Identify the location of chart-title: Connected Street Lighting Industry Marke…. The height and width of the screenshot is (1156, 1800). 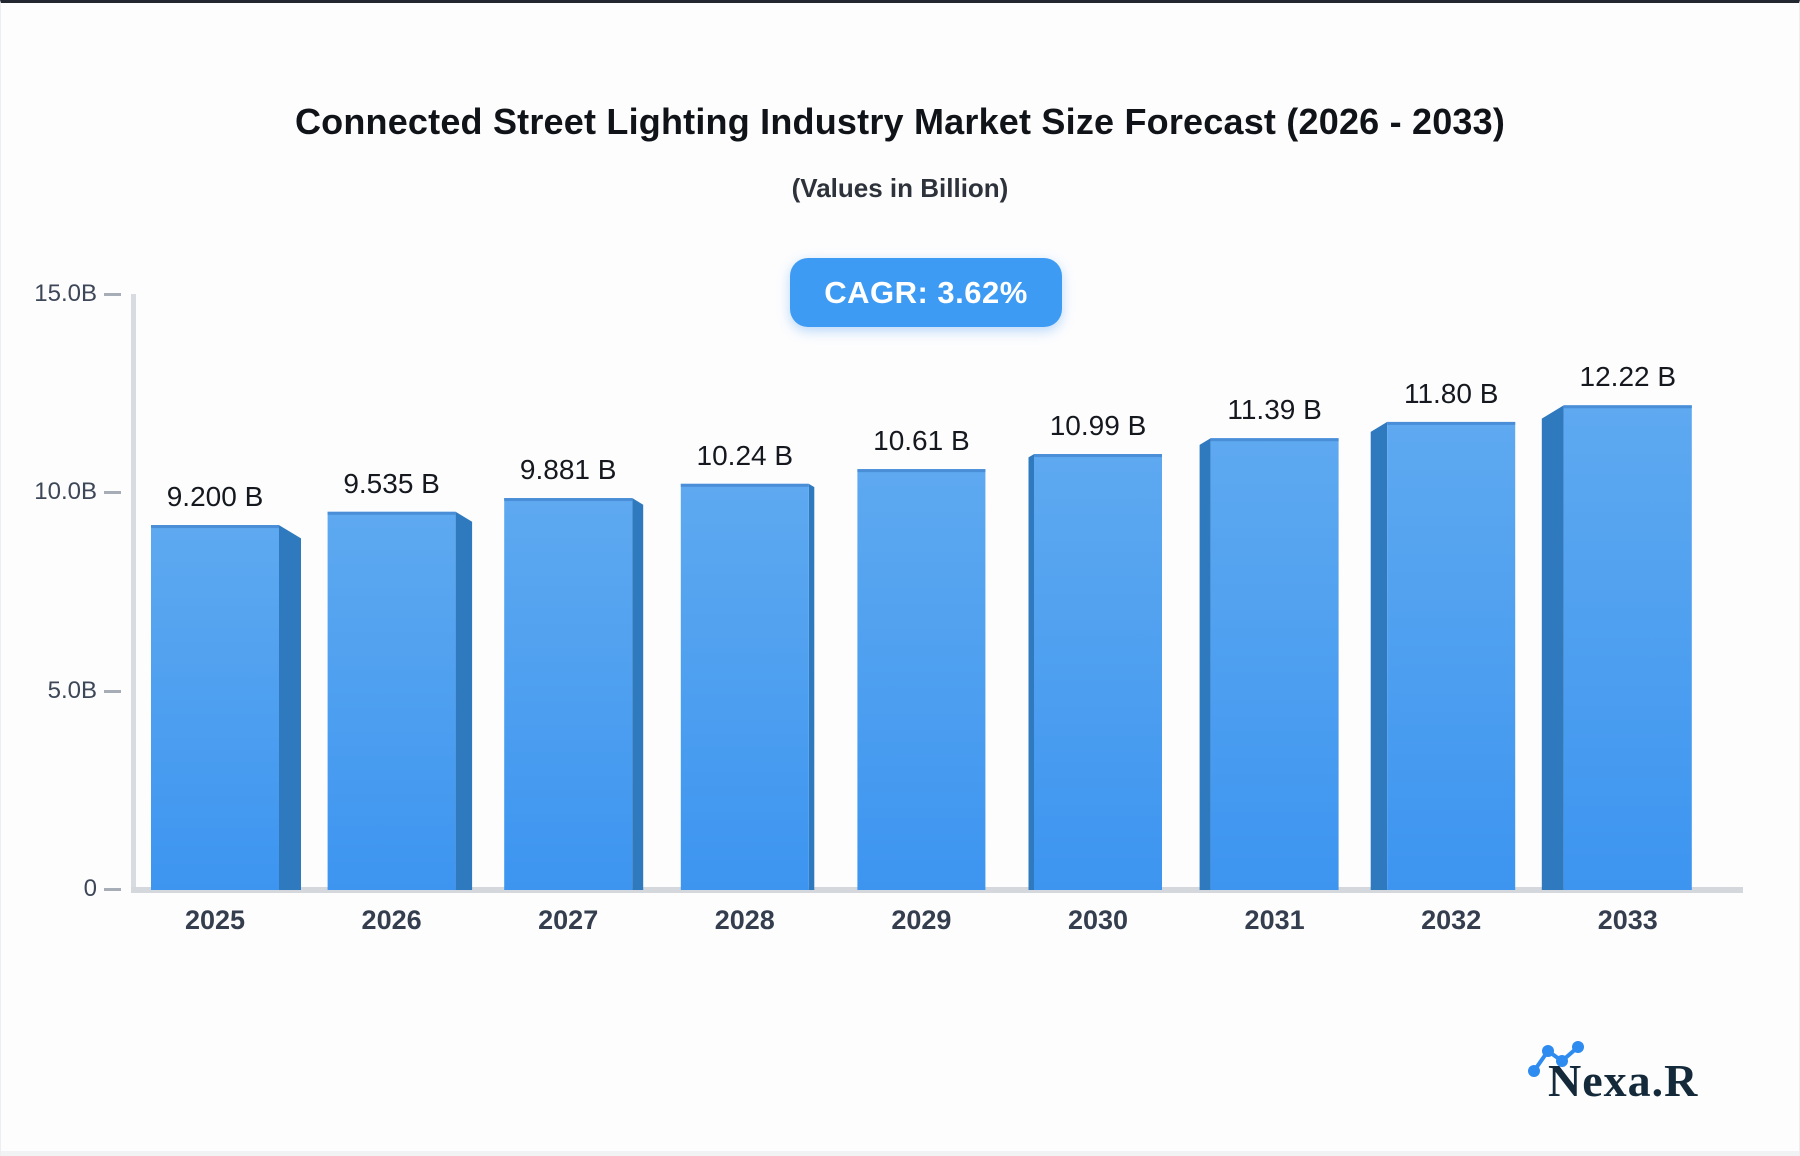
(900, 121).